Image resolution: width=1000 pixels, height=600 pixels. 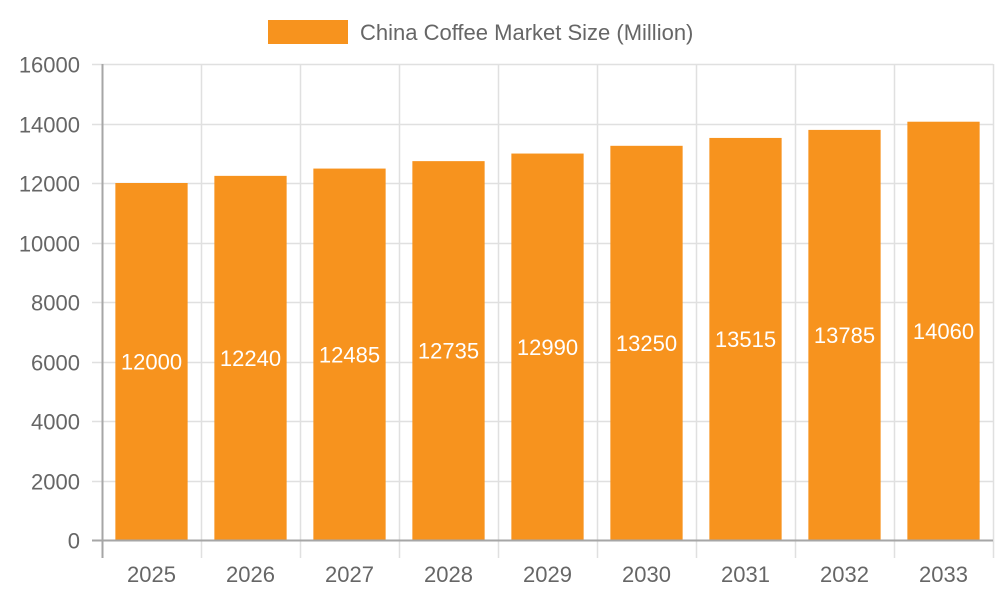 I want to click on y-axis-tick-labels: 0 2000 4000 6000 8000 10000 12000 14000 16000, so click(x=49, y=303).